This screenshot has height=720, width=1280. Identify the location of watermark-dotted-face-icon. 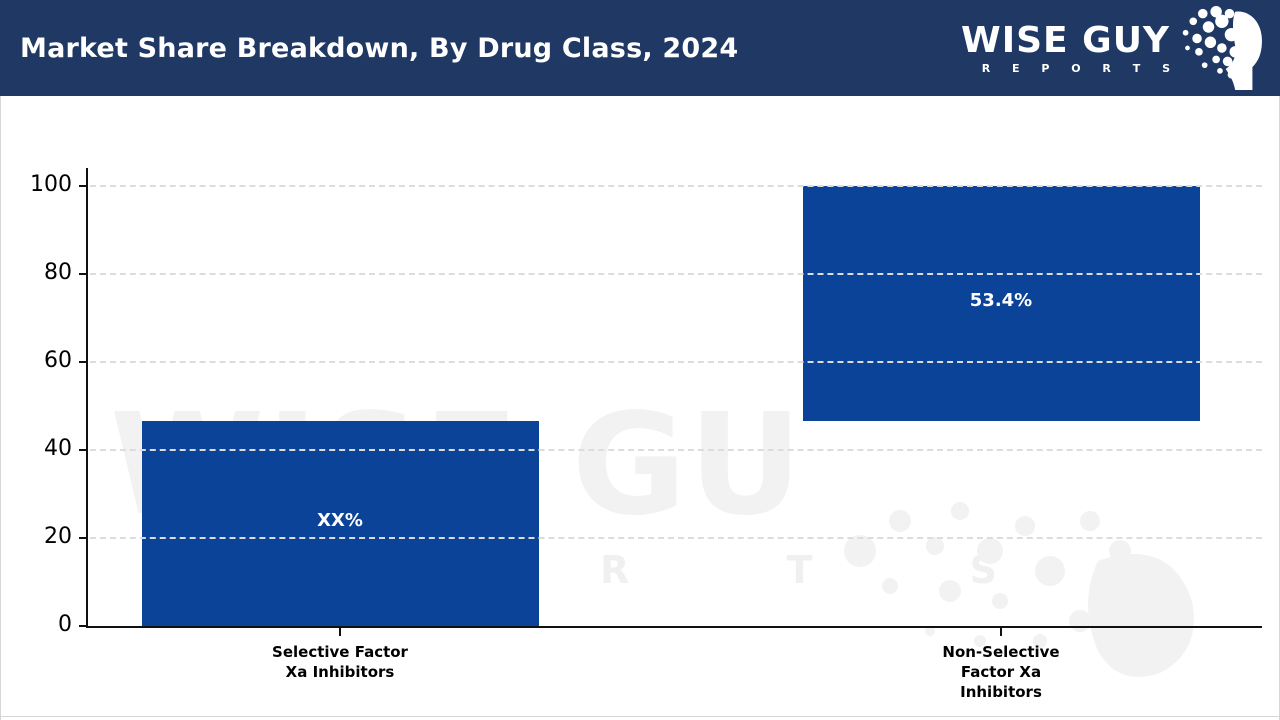
(1019, 589).